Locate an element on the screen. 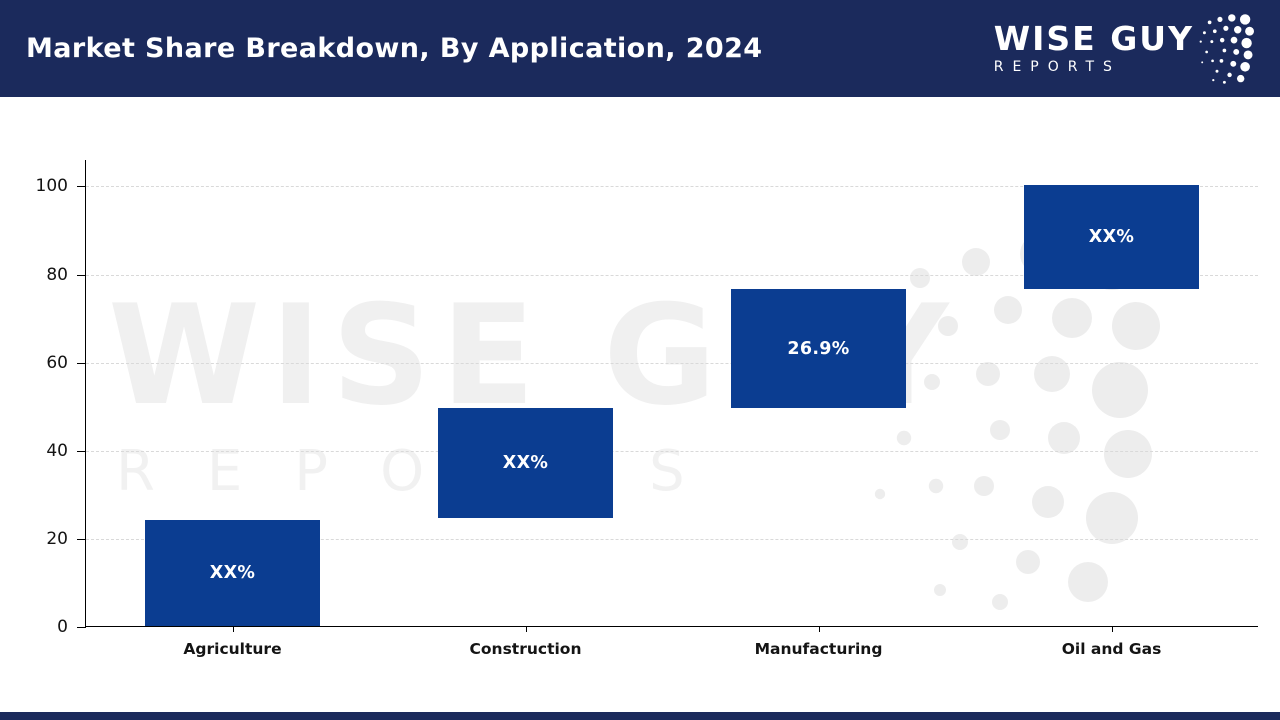 The height and width of the screenshot is (720, 1280). wise-guy-logo: WISE GUY REPORTS is located at coordinates (1124, 49).